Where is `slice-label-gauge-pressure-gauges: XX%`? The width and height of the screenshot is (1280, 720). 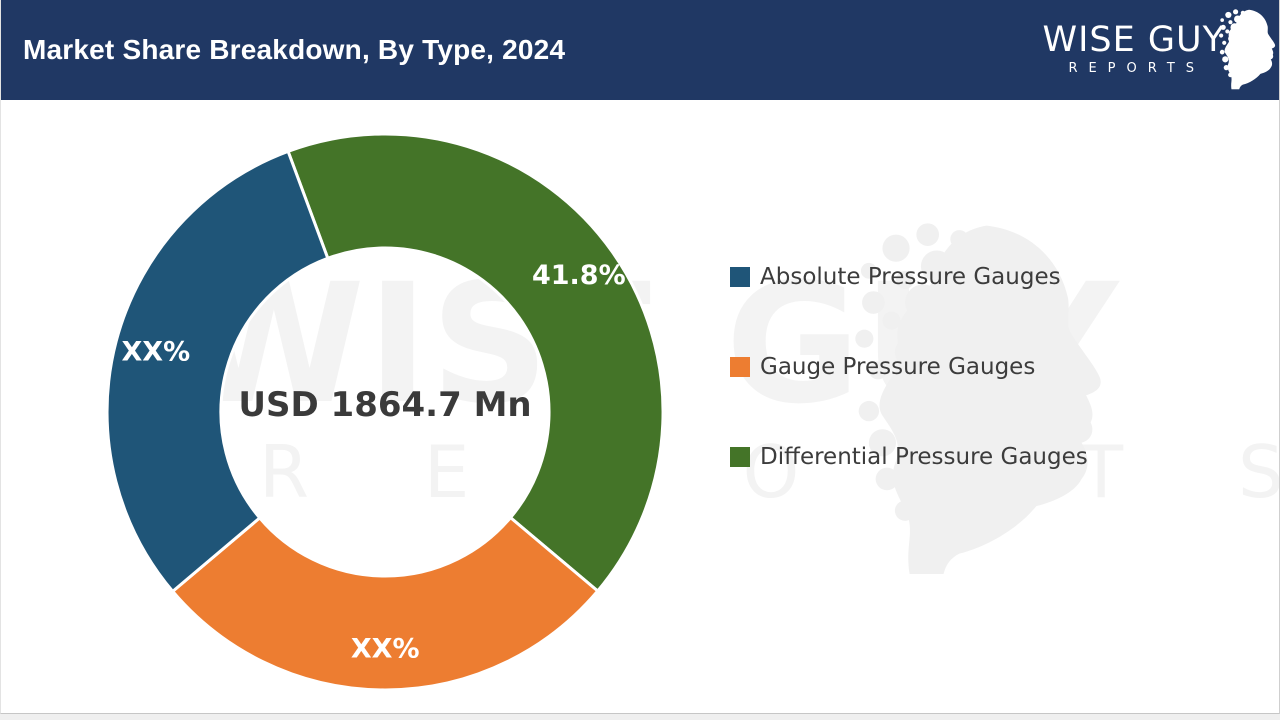
slice-label-gauge-pressure-gauges: XX% is located at coordinates (385, 649).